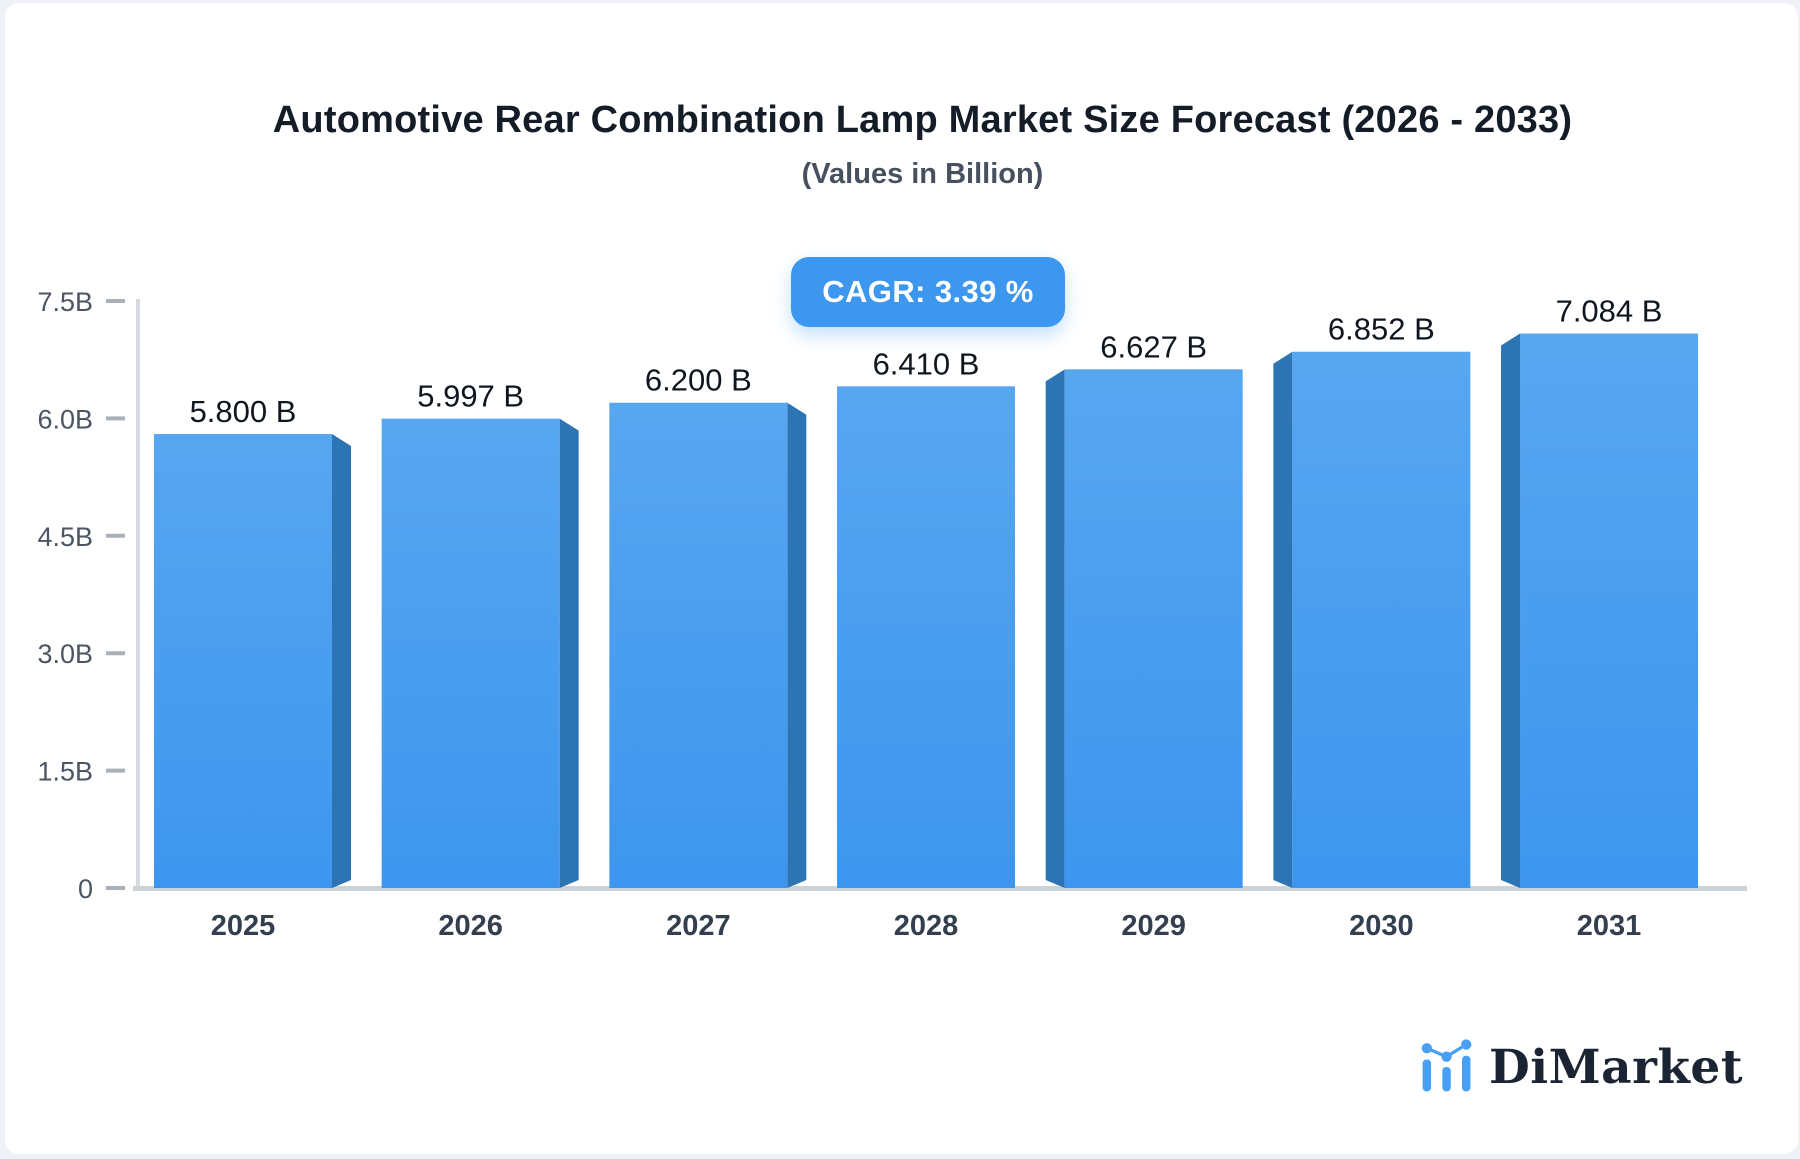  Describe the element at coordinates (65, 772) in the screenshot. I see `y-tick-label-1.5B: 1.5B` at that location.